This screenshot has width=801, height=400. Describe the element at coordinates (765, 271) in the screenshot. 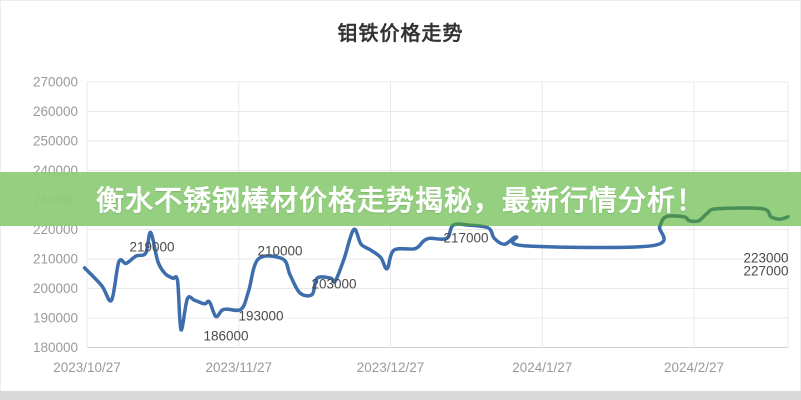

I see `data-point-label: 227000` at that location.